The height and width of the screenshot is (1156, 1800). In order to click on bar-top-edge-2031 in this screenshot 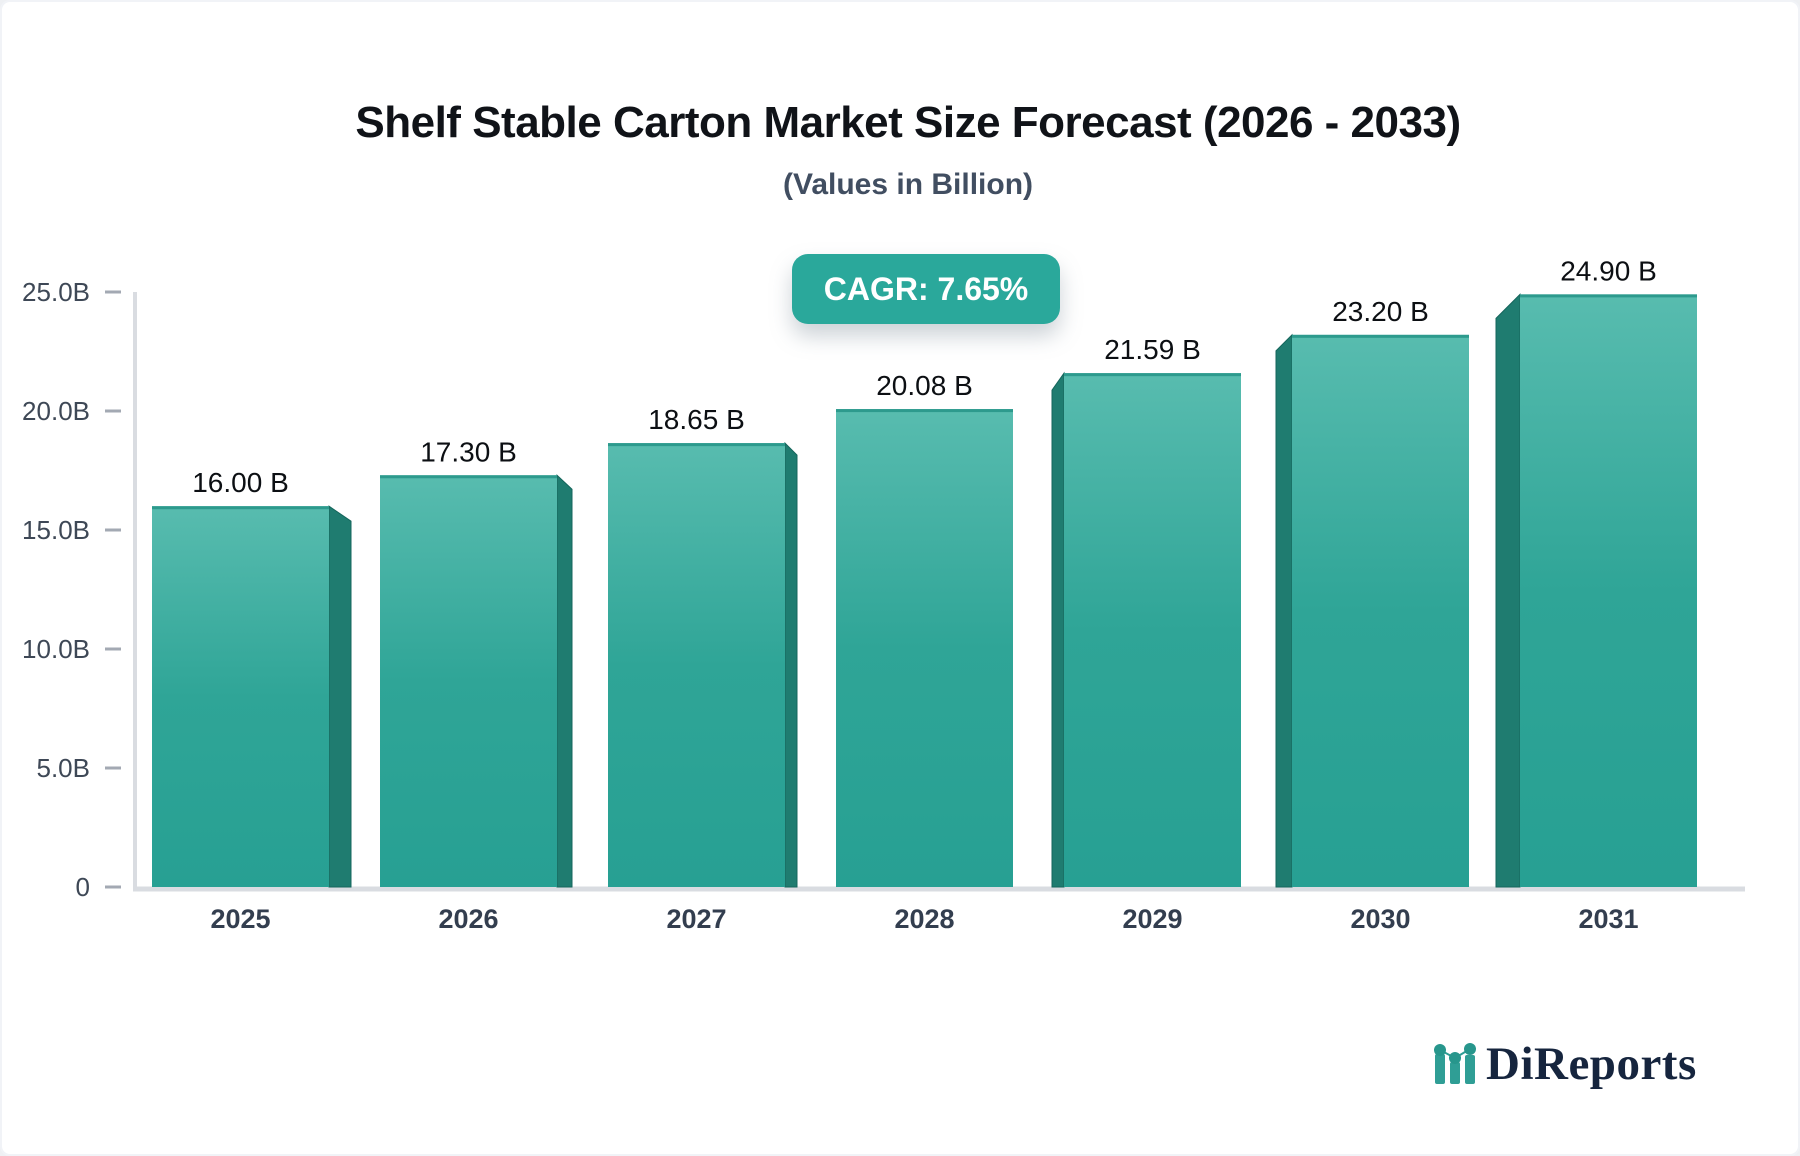, I will do `click(1608, 296)`.